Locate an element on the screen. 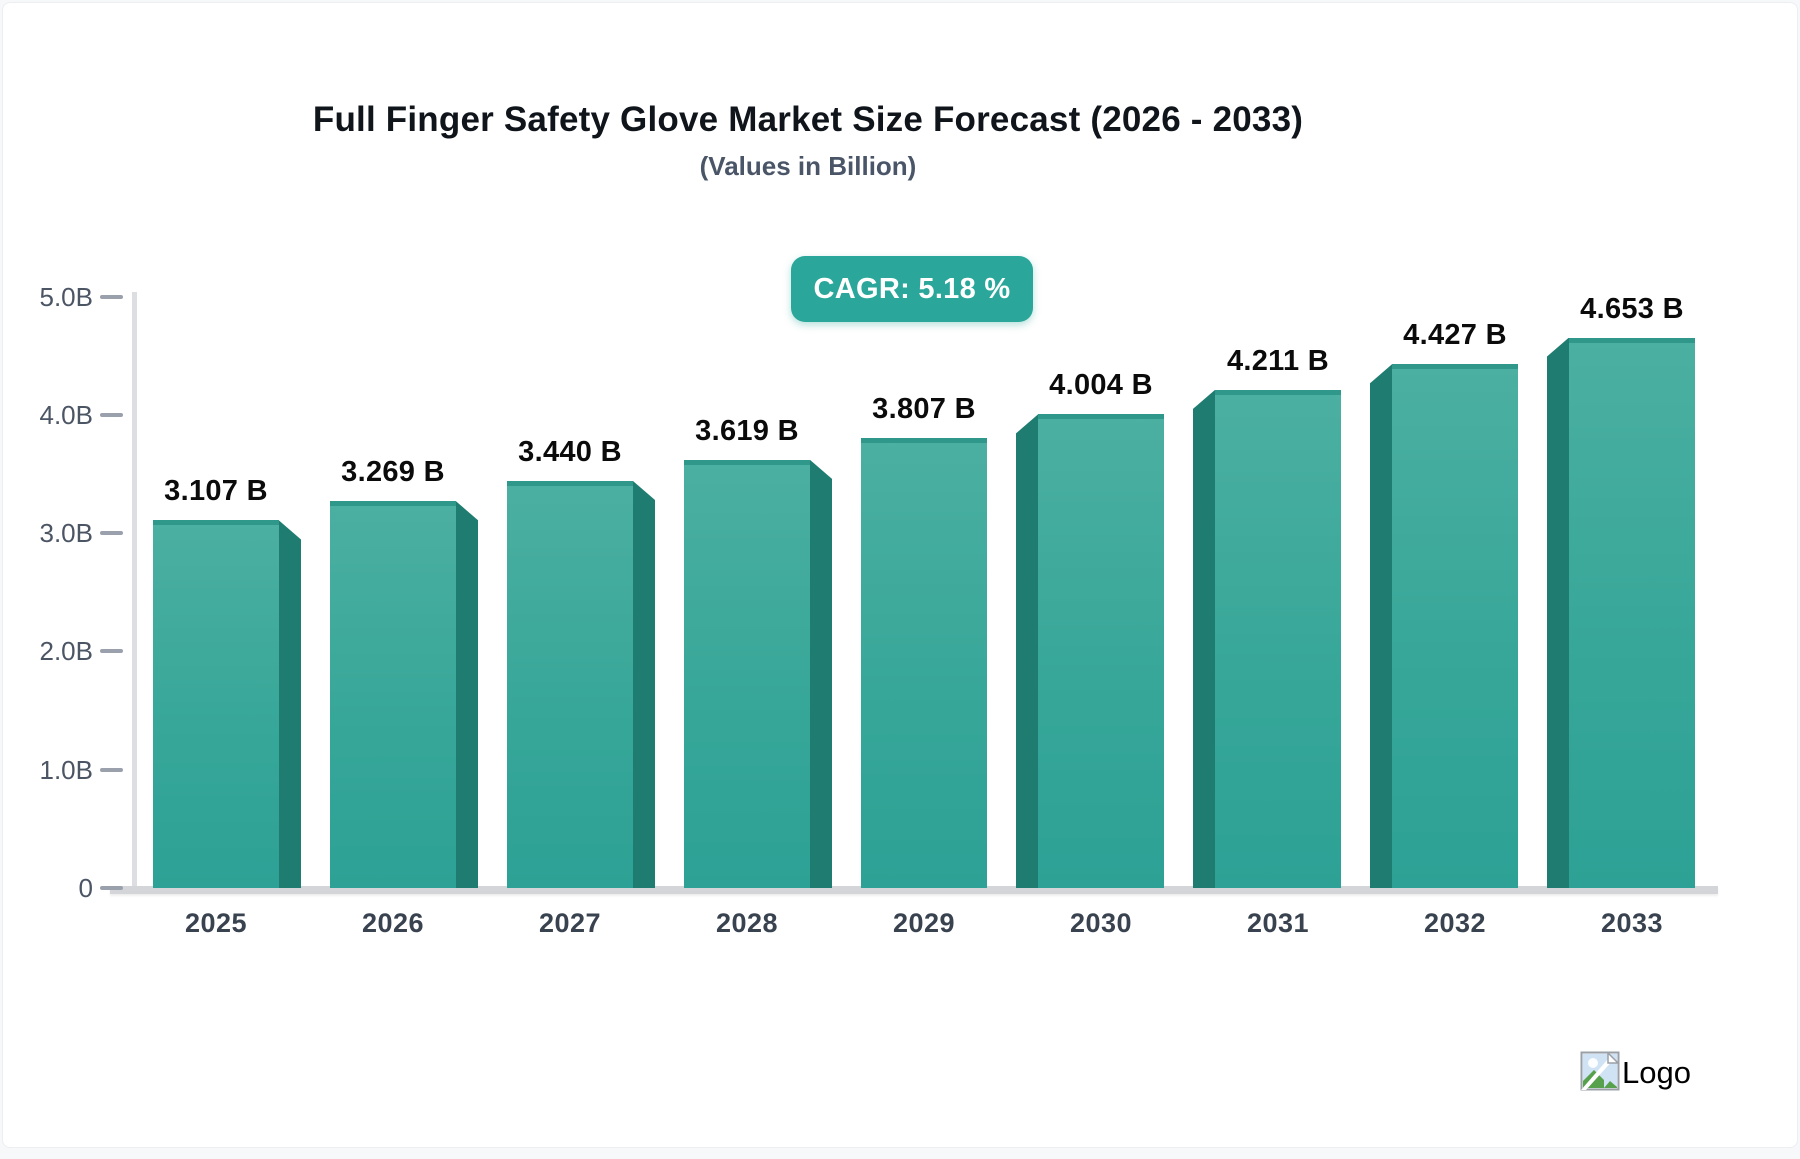  bar-2030 is located at coordinates (1101, 651).